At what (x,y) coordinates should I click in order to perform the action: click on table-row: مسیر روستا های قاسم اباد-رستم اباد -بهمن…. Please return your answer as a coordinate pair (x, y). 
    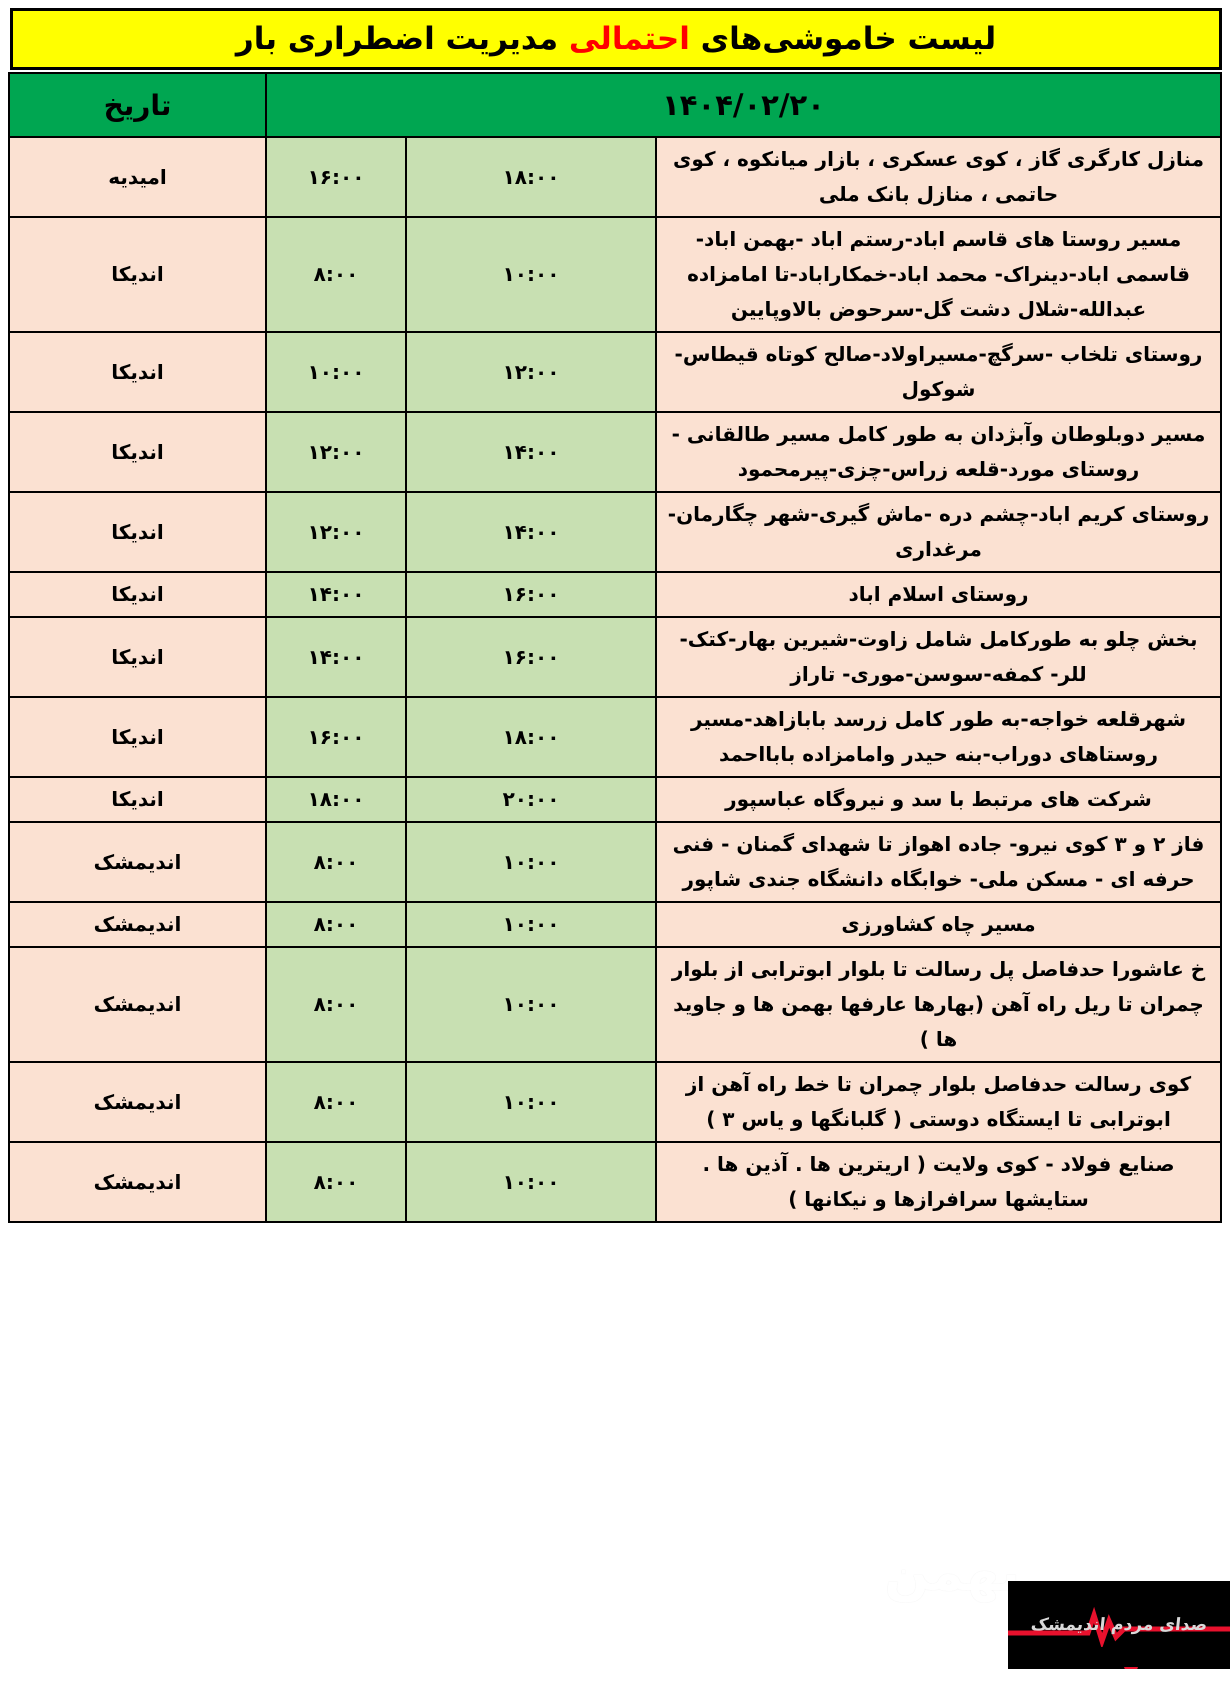
    Looking at the image, I should click on (614, 274).